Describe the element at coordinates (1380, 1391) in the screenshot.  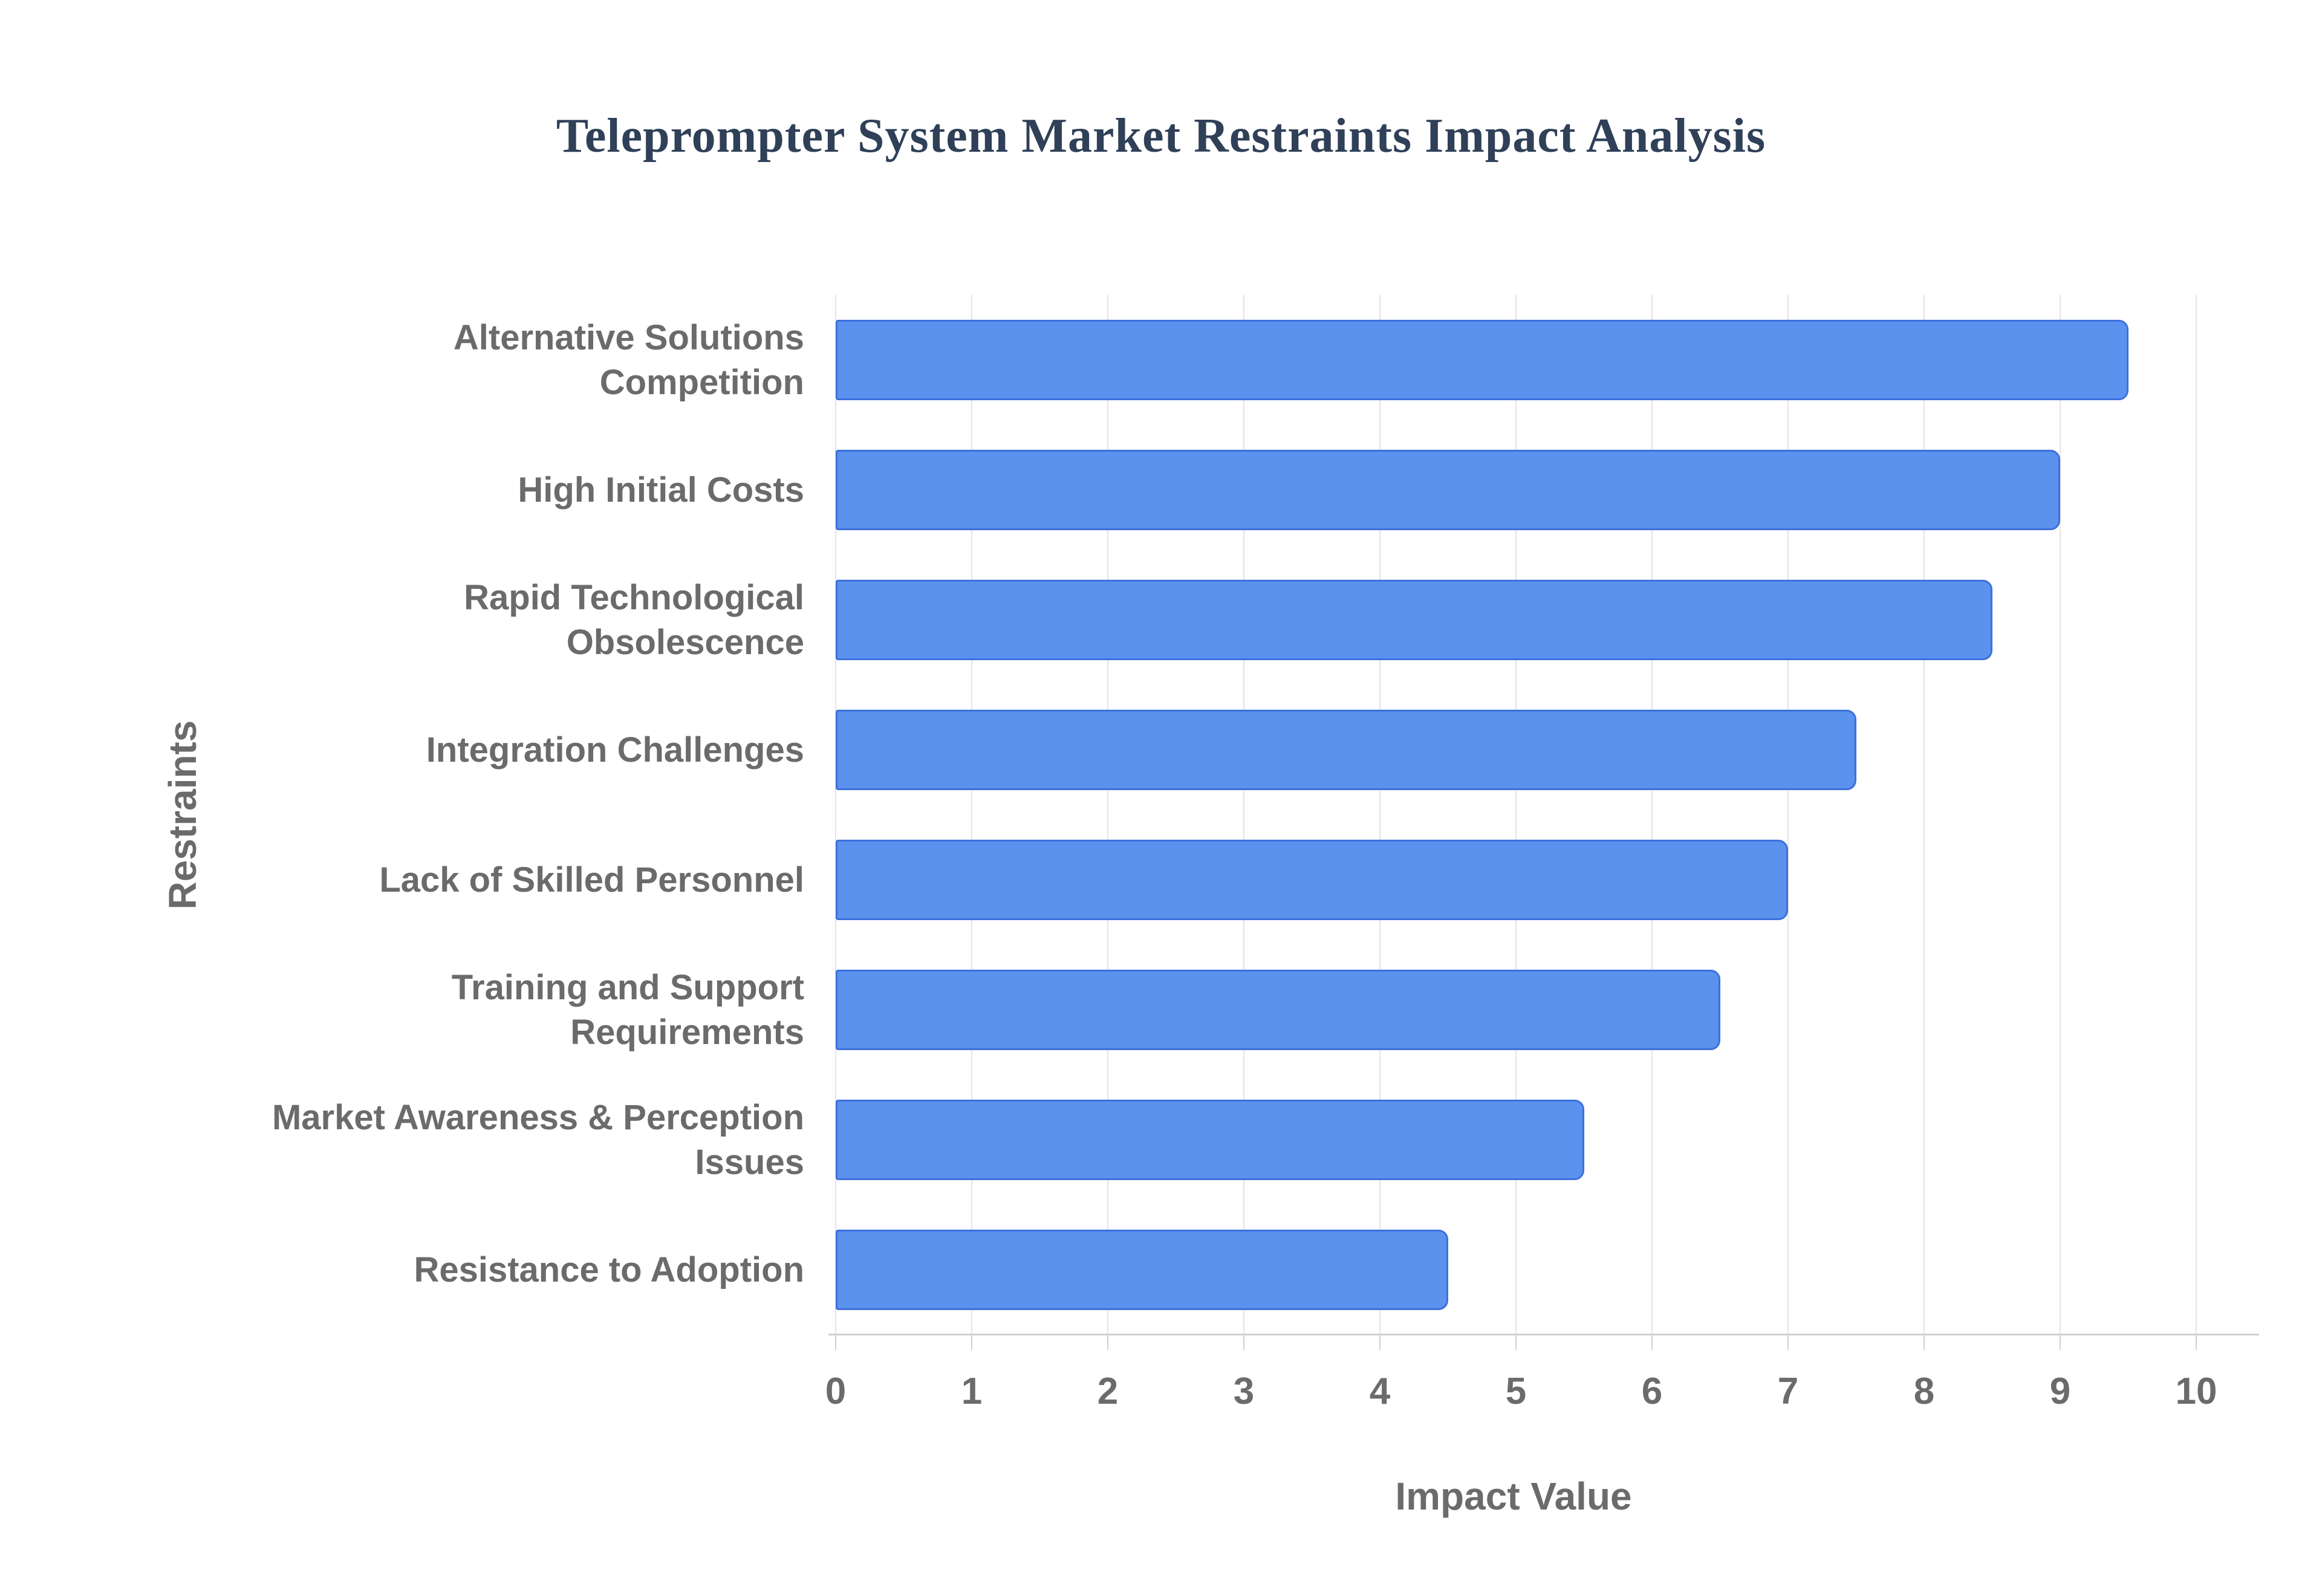
I see `tick-label-4: 4` at that location.